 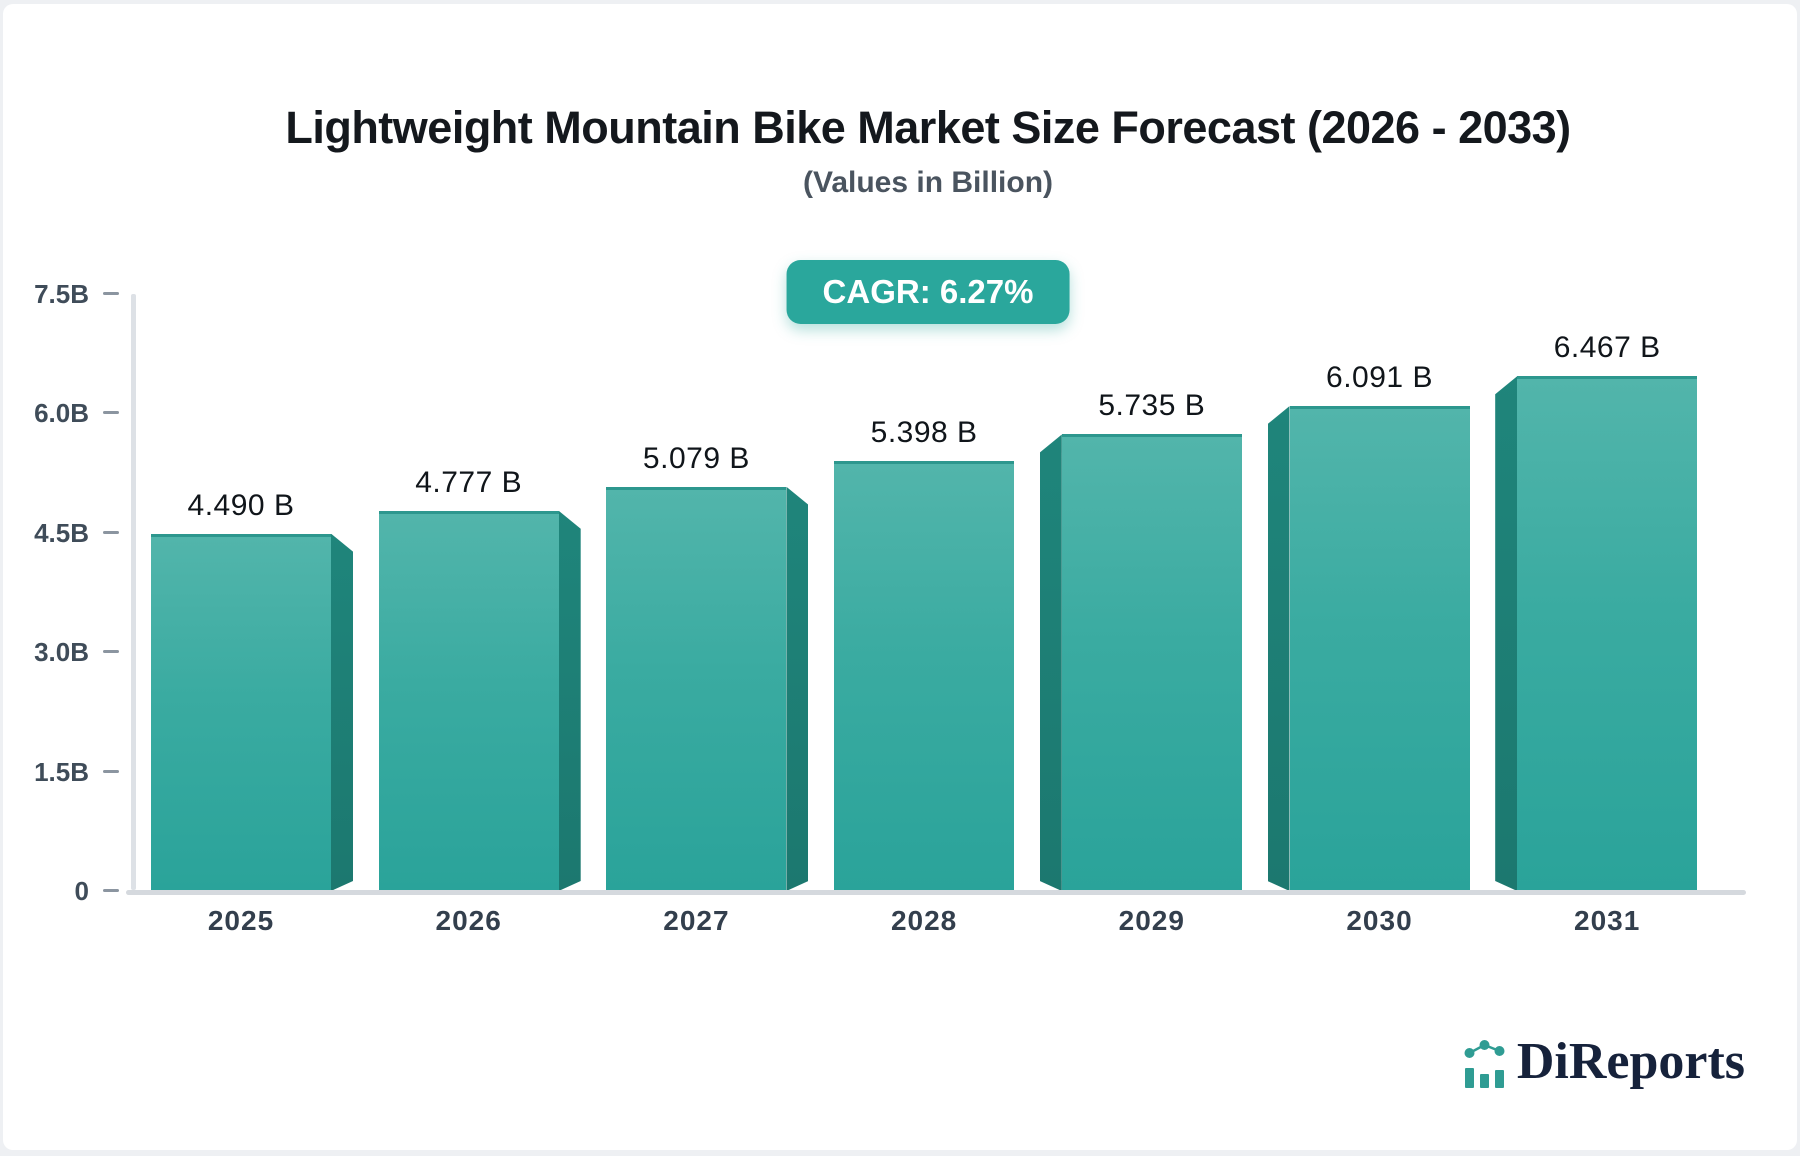 What do you see at coordinates (1607, 920) in the screenshot?
I see `x-axis-label-2031: 2031` at bounding box center [1607, 920].